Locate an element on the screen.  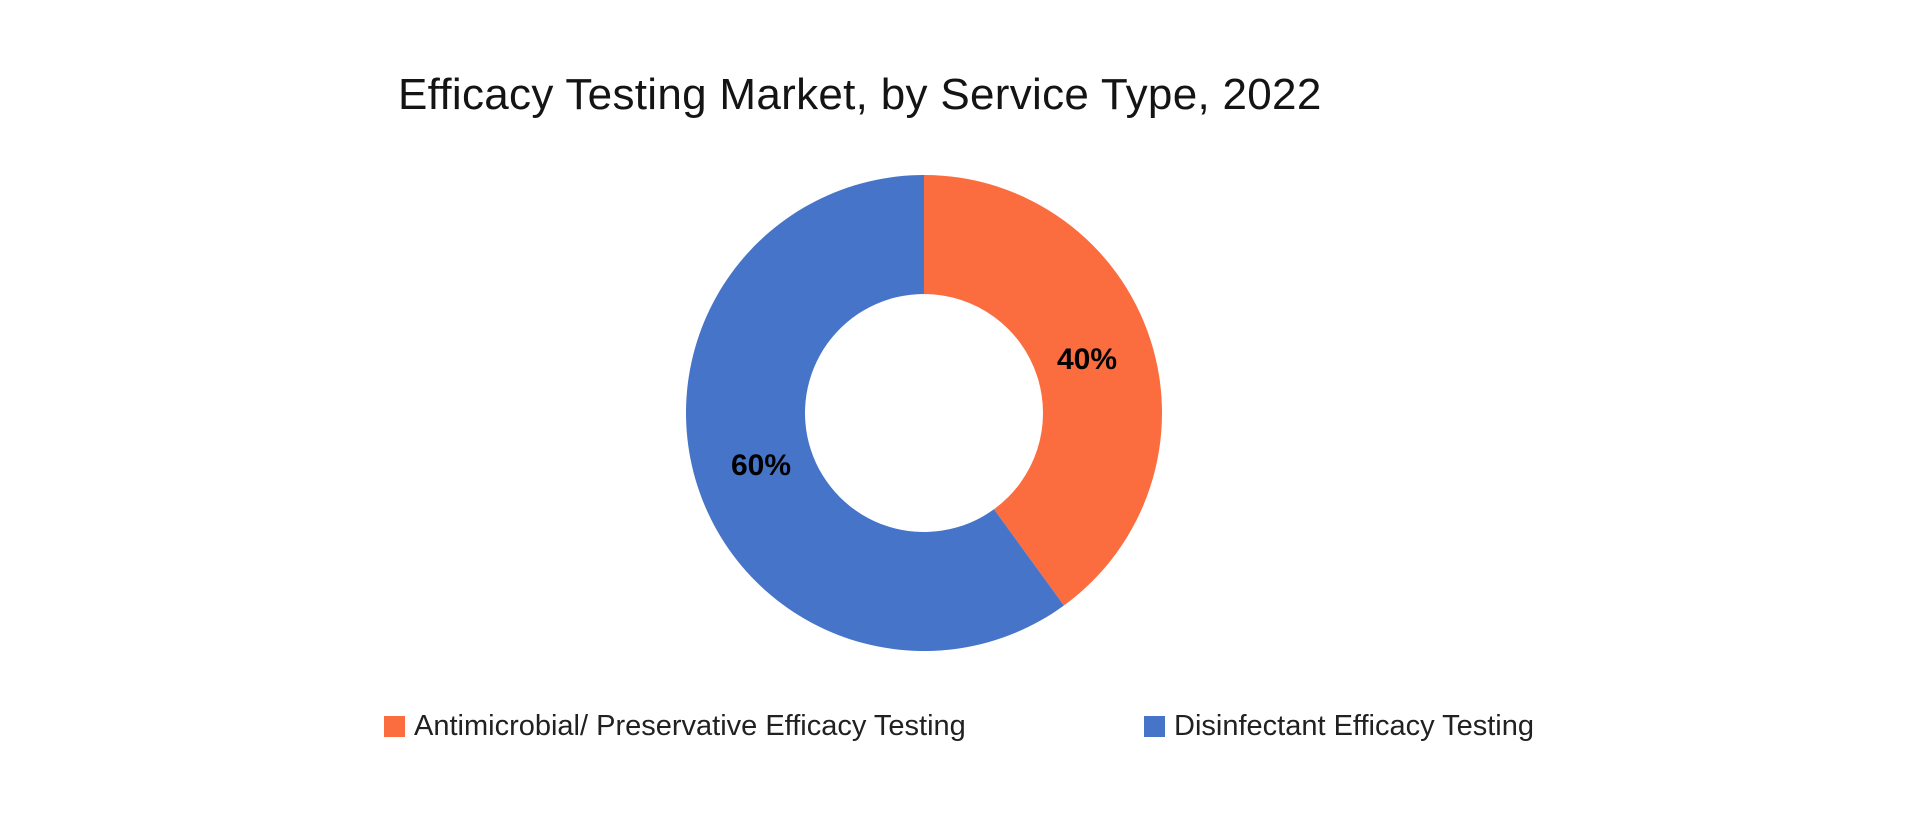
legend-swatch-orange is located at coordinates (394, 726).